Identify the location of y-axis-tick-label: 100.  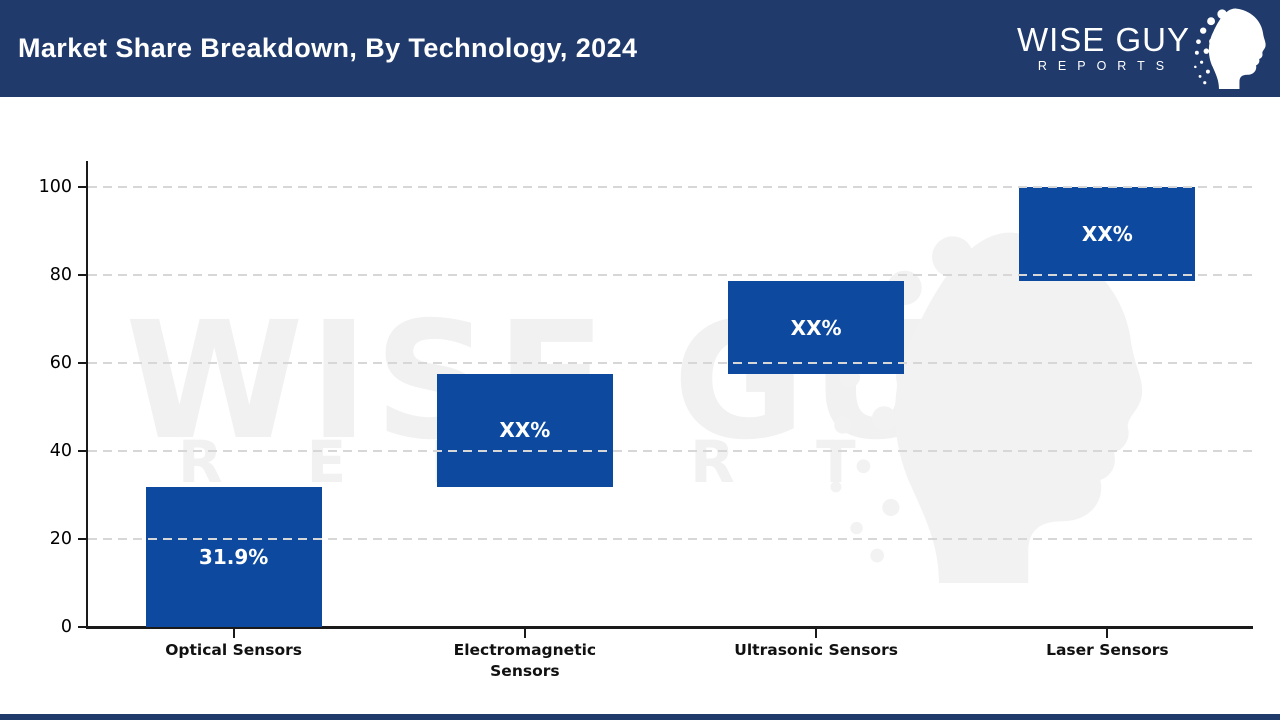
(55, 187).